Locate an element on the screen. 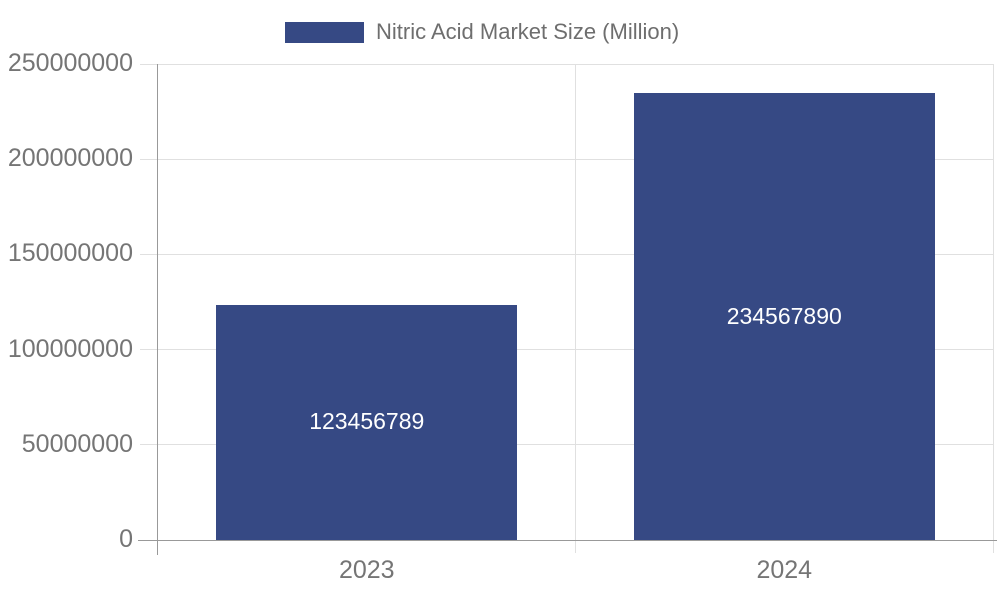  legend-item: Nitric Acid Market Size (Million) is located at coordinates (482, 32).